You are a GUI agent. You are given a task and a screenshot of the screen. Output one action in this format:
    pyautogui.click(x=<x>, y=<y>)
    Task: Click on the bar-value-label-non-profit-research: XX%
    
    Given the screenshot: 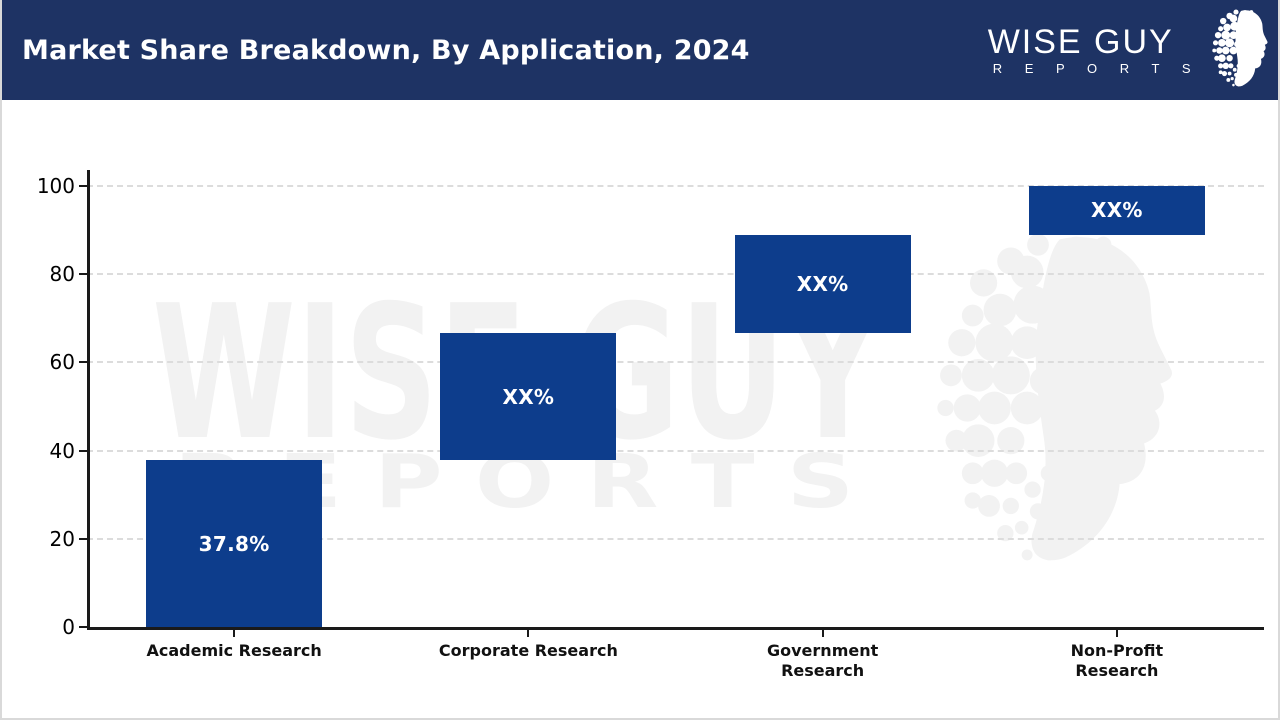 What is the action you would take?
    pyautogui.click(x=1116, y=210)
    